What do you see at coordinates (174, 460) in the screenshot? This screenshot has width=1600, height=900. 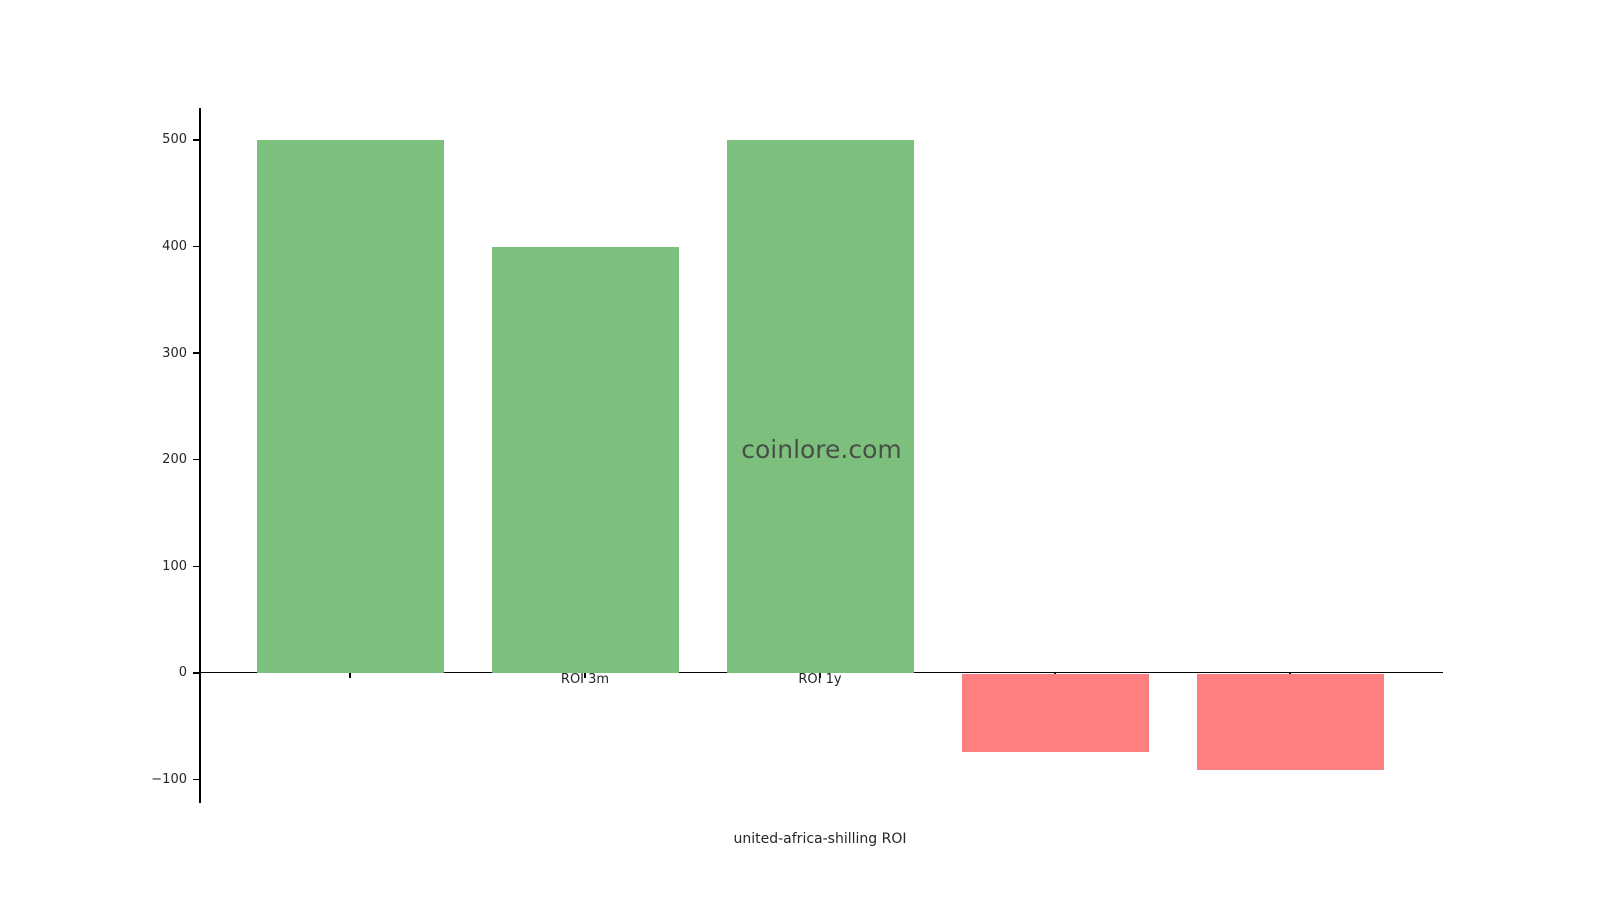 I see `y-tick-label: 200` at bounding box center [174, 460].